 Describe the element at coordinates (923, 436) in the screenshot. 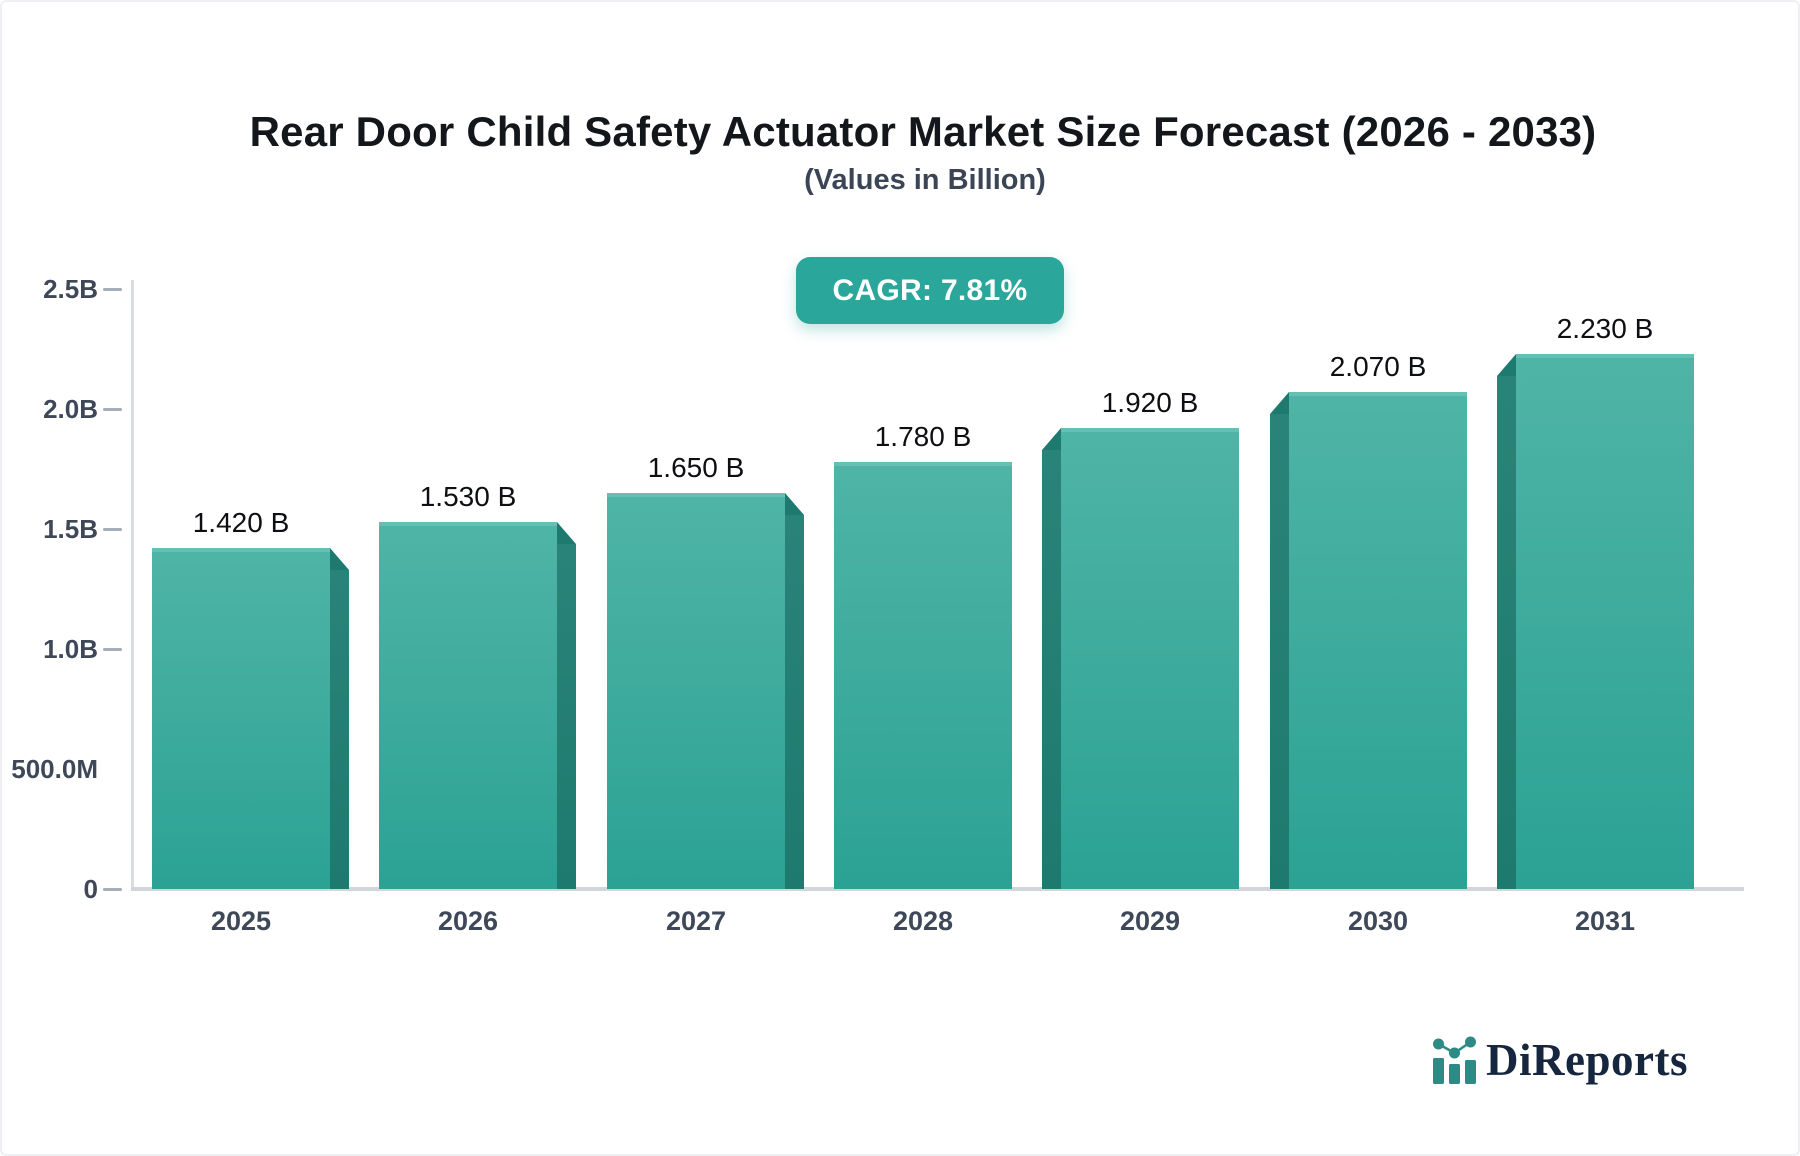

I see `bar-value-label: 1.780 B` at that location.